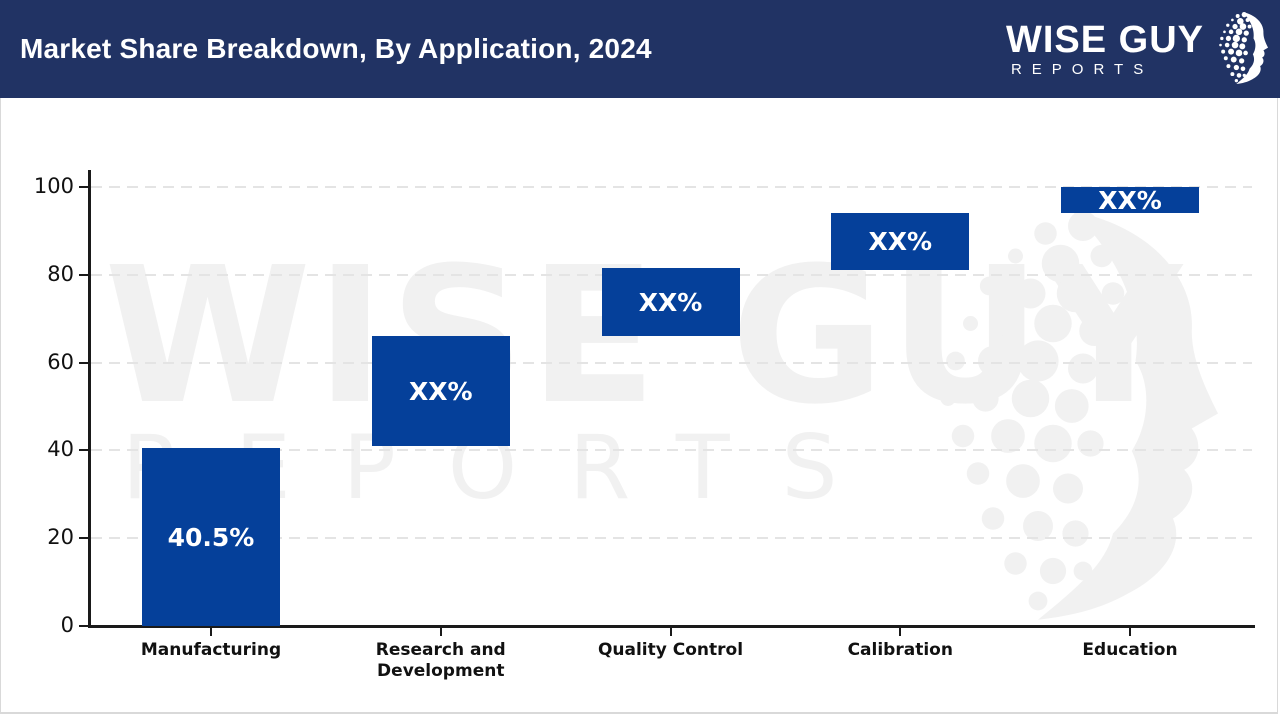 This screenshot has height=720, width=1280. What do you see at coordinates (211, 650) in the screenshot?
I see `x-category-label: Manufacturing` at bounding box center [211, 650].